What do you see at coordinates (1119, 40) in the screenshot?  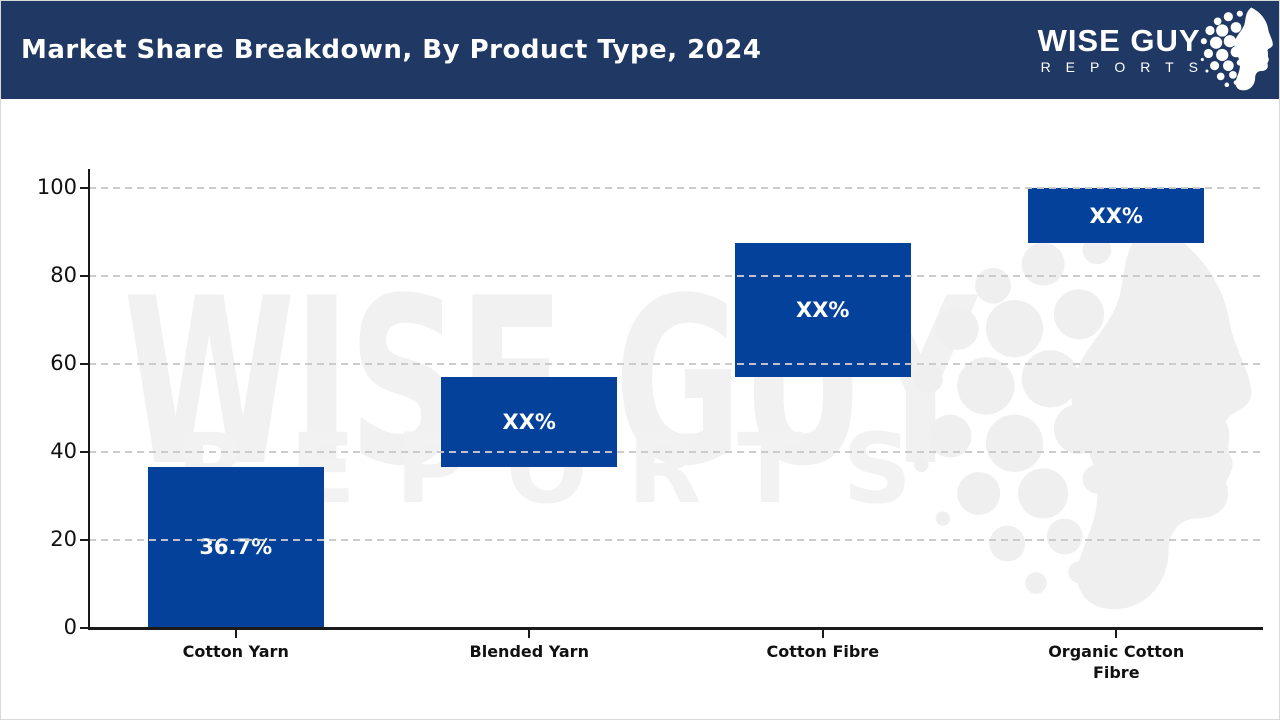 I see `brand-name: WISE GUY` at bounding box center [1119, 40].